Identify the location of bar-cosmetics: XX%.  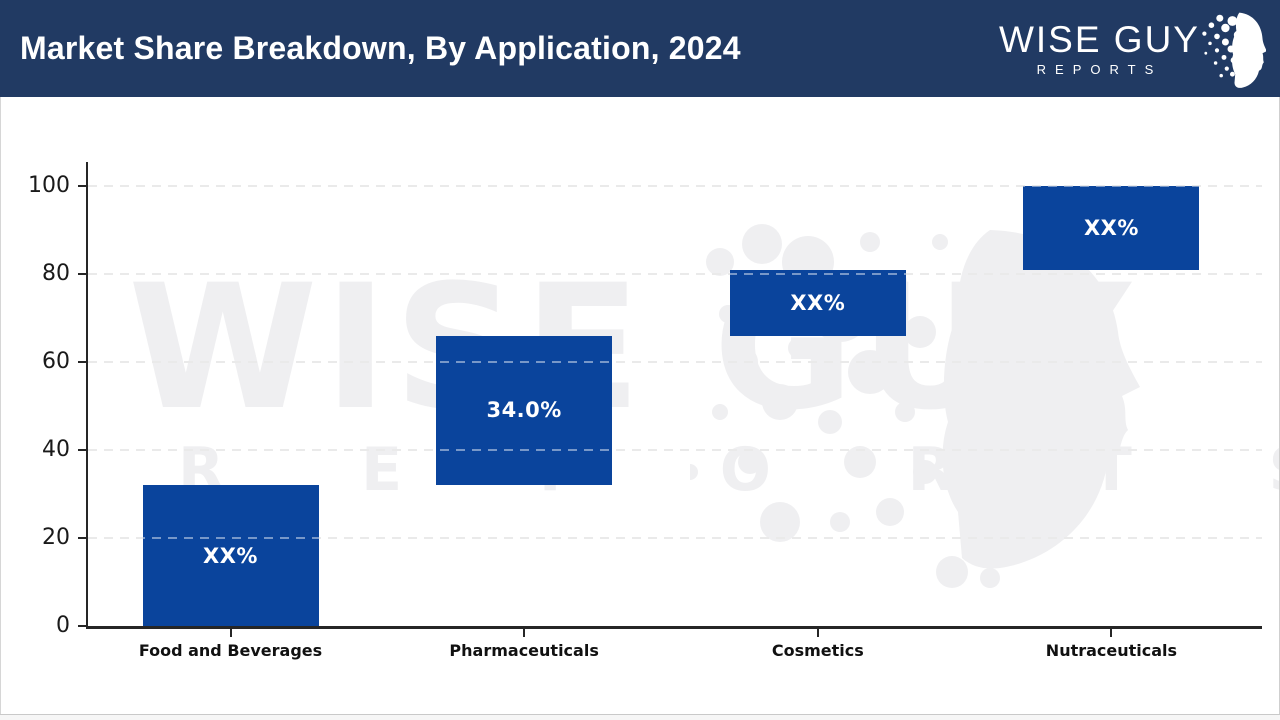
(817, 302).